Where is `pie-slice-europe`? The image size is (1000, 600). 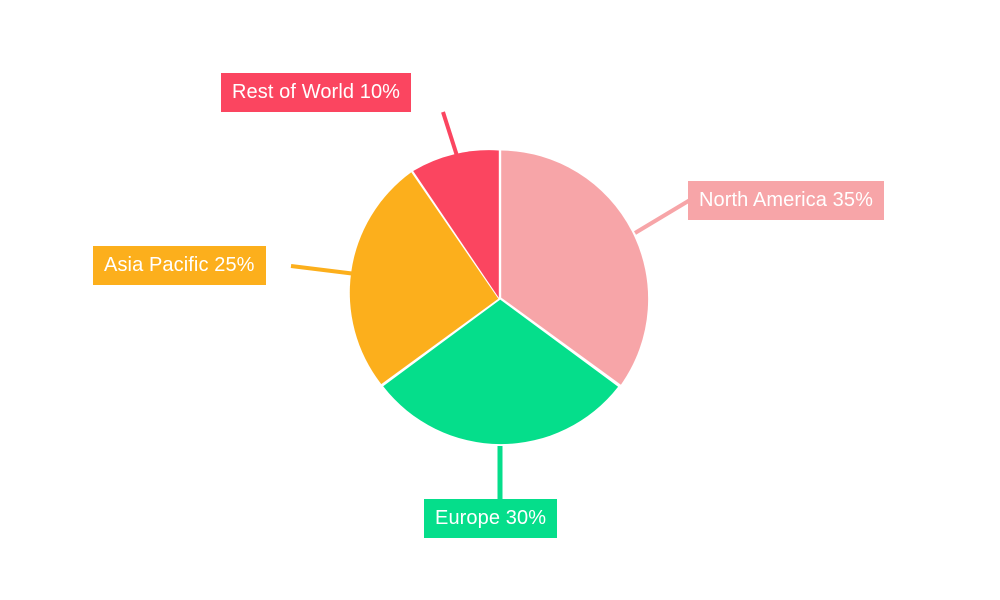
pie-slice-europe is located at coordinates (501, 372).